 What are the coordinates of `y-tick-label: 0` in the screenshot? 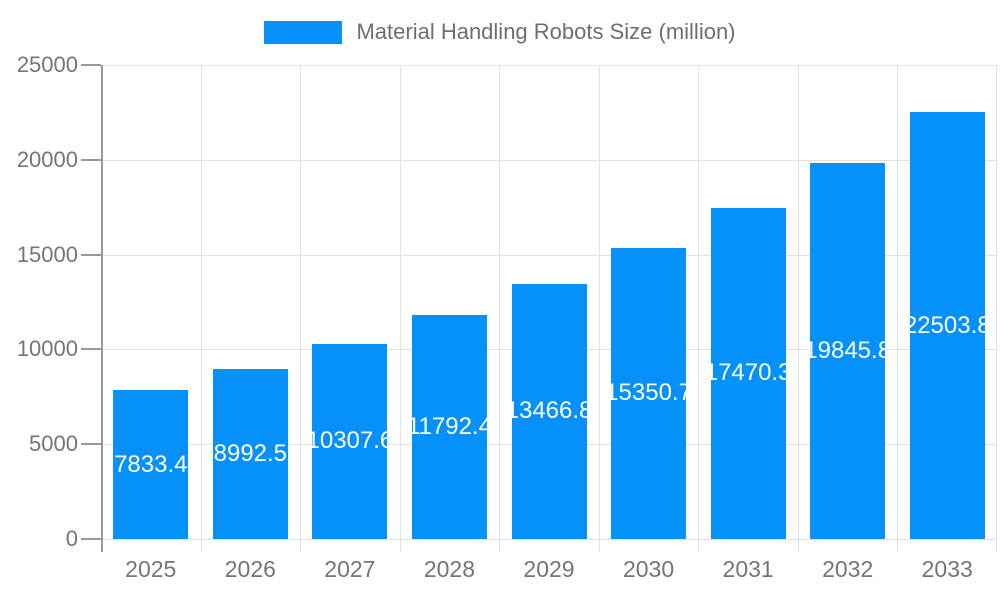 It's located at (71, 538).